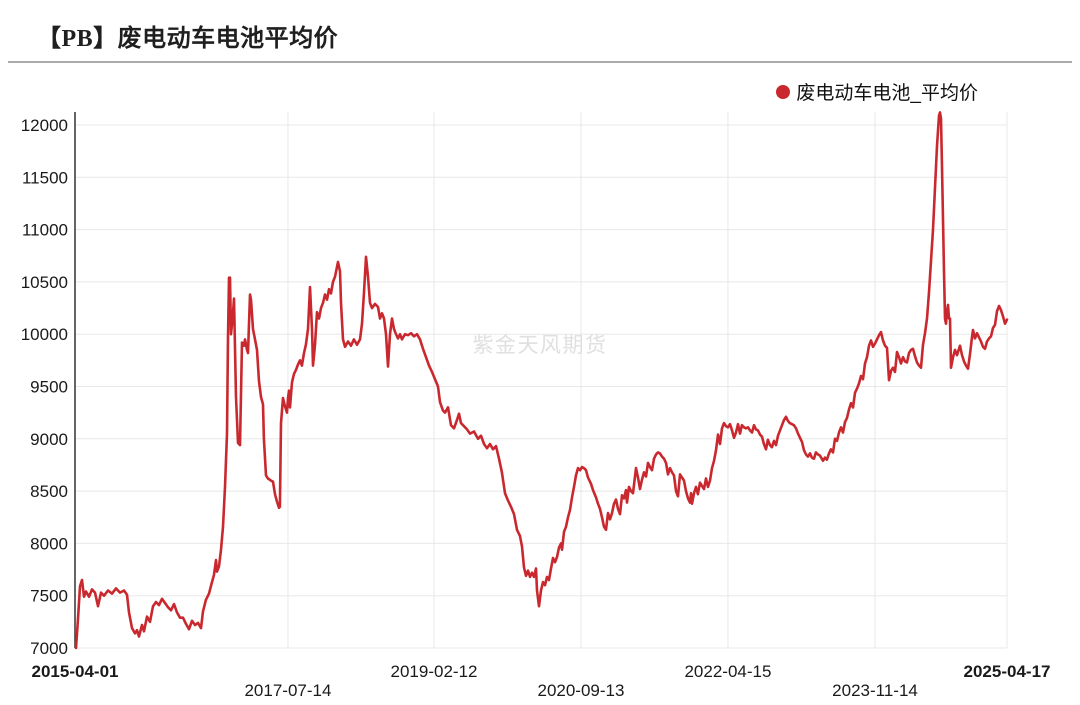 The width and height of the screenshot is (1080, 705). I want to click on x-tick-label: 2022-04-15, so click(727, 671).